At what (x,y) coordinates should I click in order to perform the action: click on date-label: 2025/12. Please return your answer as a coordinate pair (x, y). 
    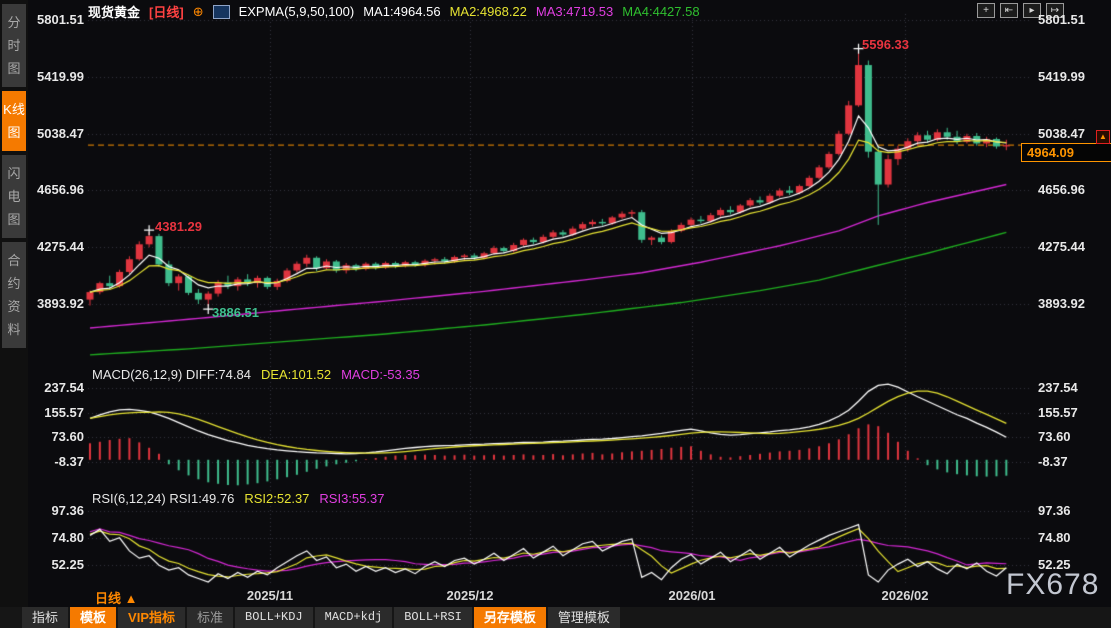
    Looking at the image, I should click on (470, 595).